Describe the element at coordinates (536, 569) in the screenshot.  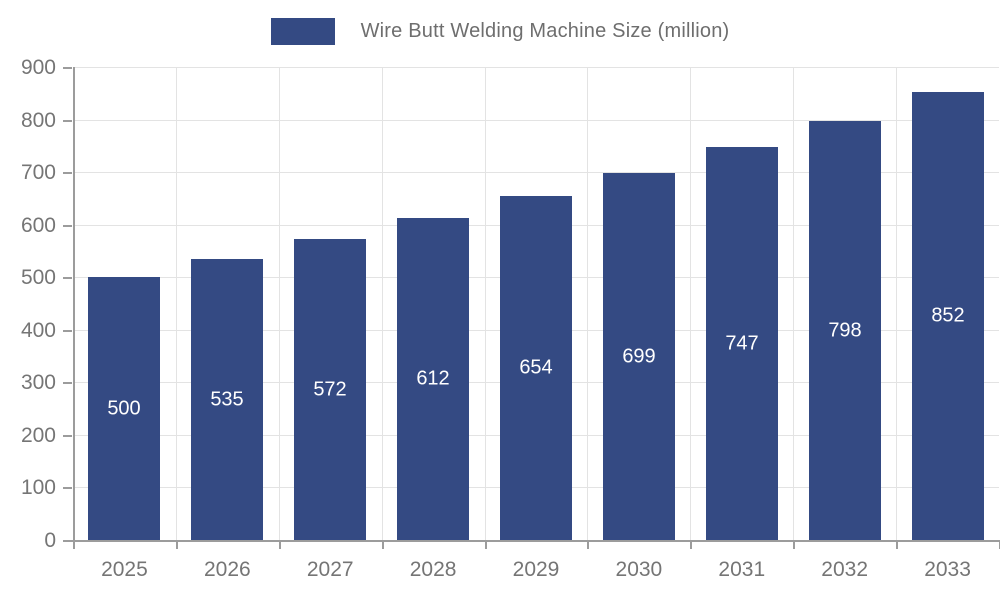
I see `x-tick-label: 2029` at that location.